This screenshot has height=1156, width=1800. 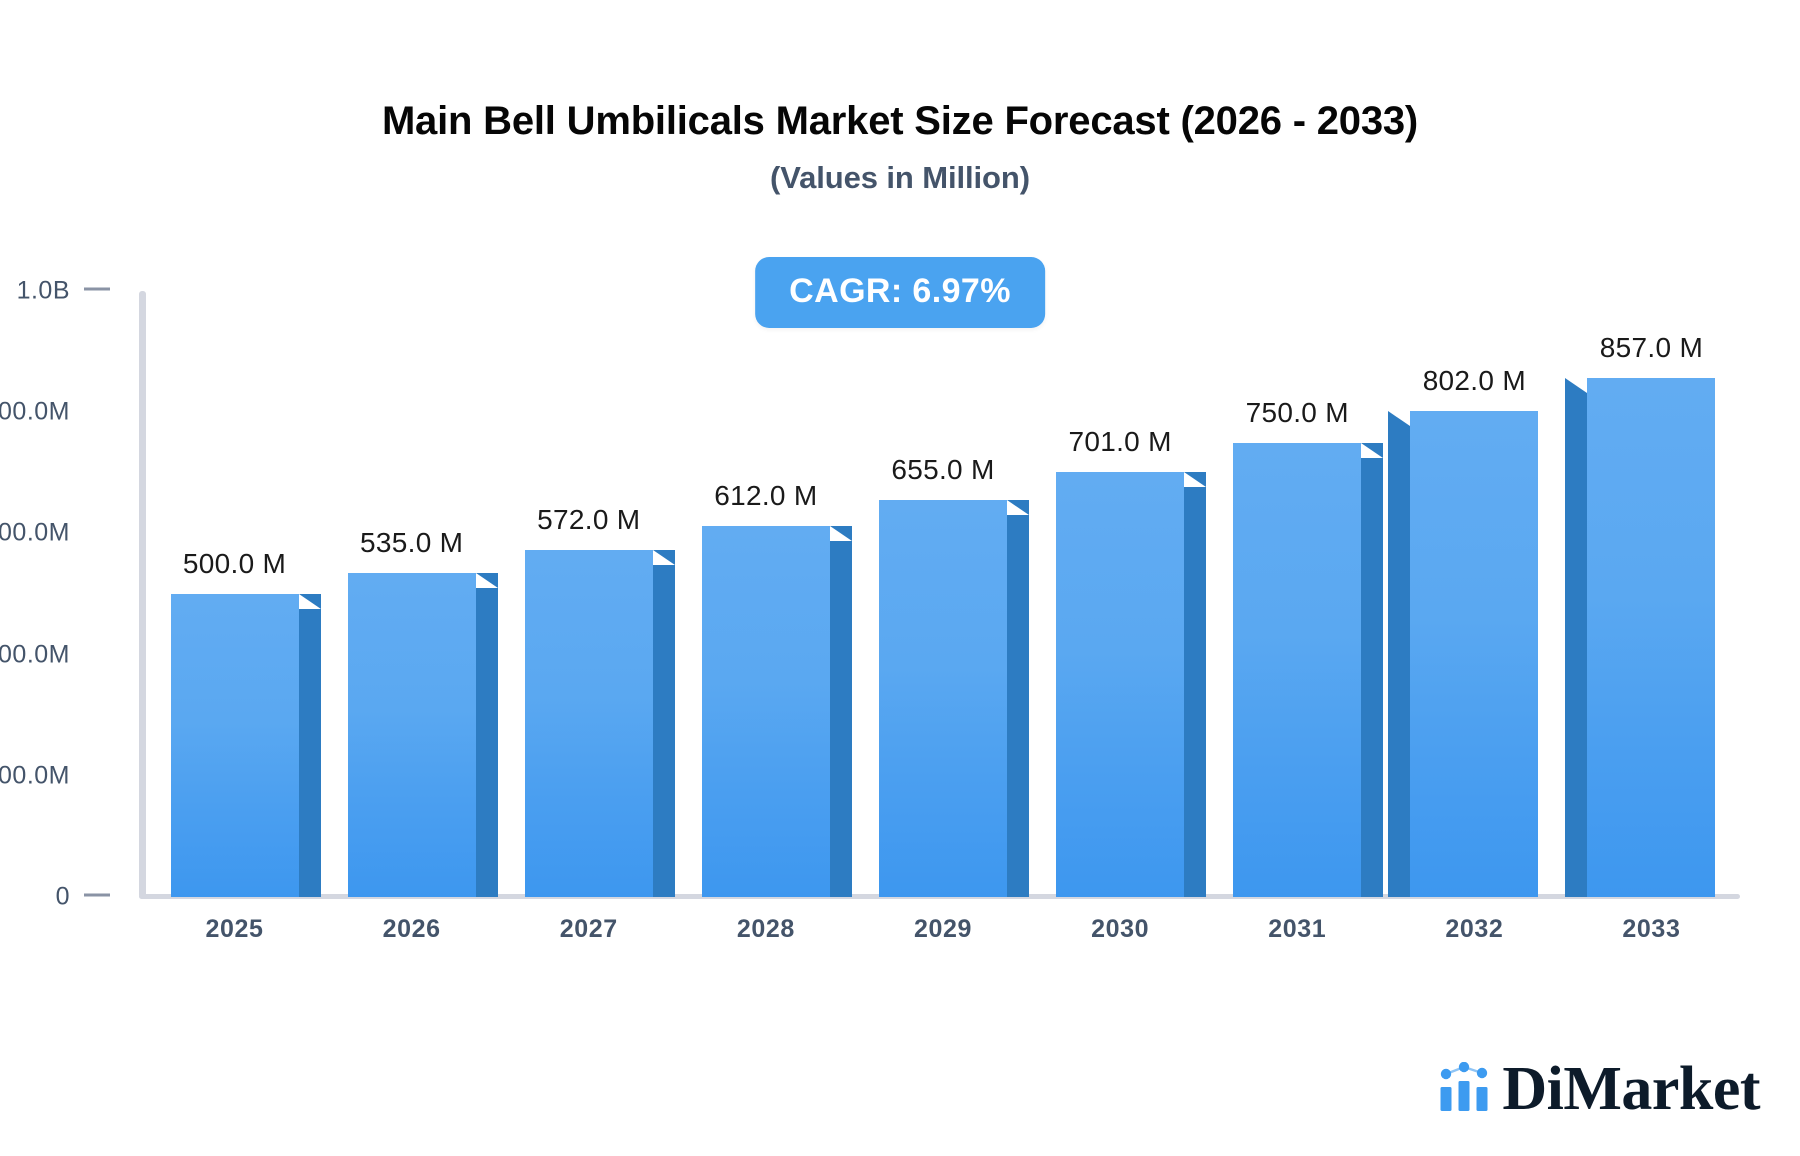 I want to click on bar-2030: 701.0 M, so click(x=1131, y=661).